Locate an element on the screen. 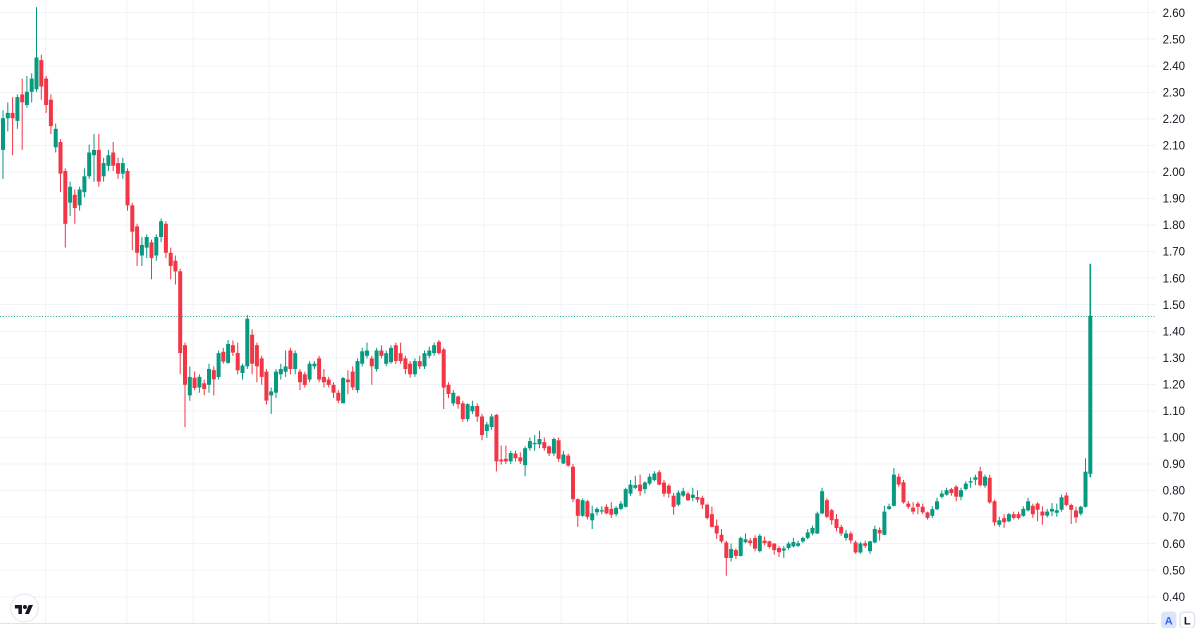 This screenshot has width=1200, height=633. svg-text: 1.50 is located at coordinates (1174, 306).